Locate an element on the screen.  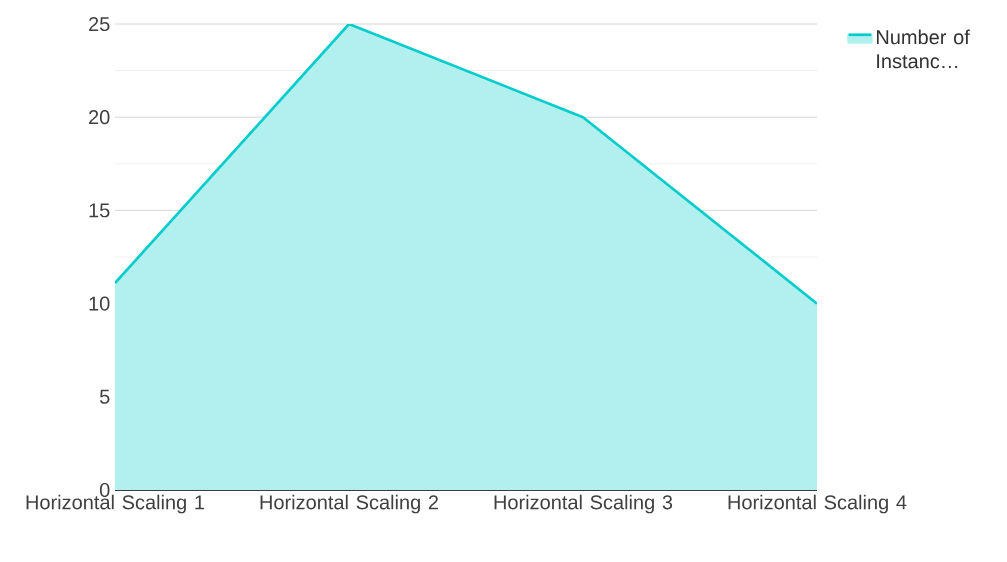
y-tick-label: 5 is located at coordinates (104, 396).